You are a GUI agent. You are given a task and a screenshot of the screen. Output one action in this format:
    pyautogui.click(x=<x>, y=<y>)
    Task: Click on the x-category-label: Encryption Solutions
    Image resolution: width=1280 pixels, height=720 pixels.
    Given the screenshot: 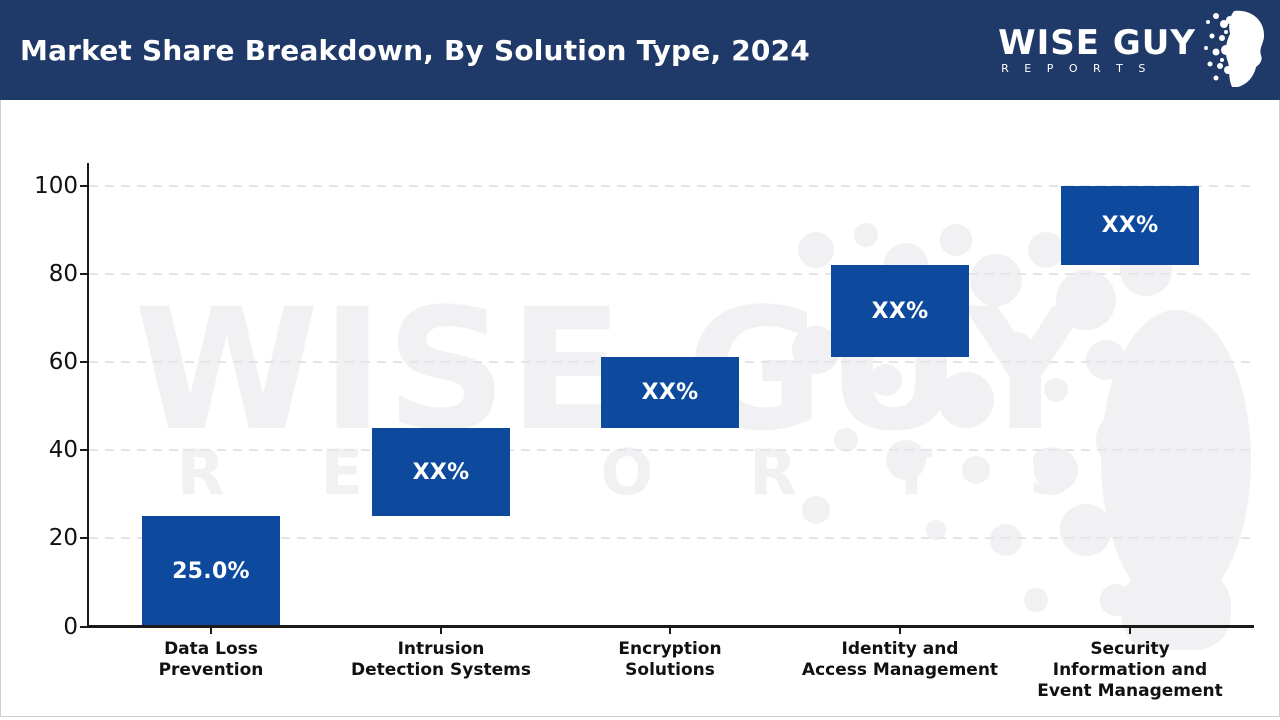 What is the action you would take?
    pyautogui.click(x=670, y=659)
    